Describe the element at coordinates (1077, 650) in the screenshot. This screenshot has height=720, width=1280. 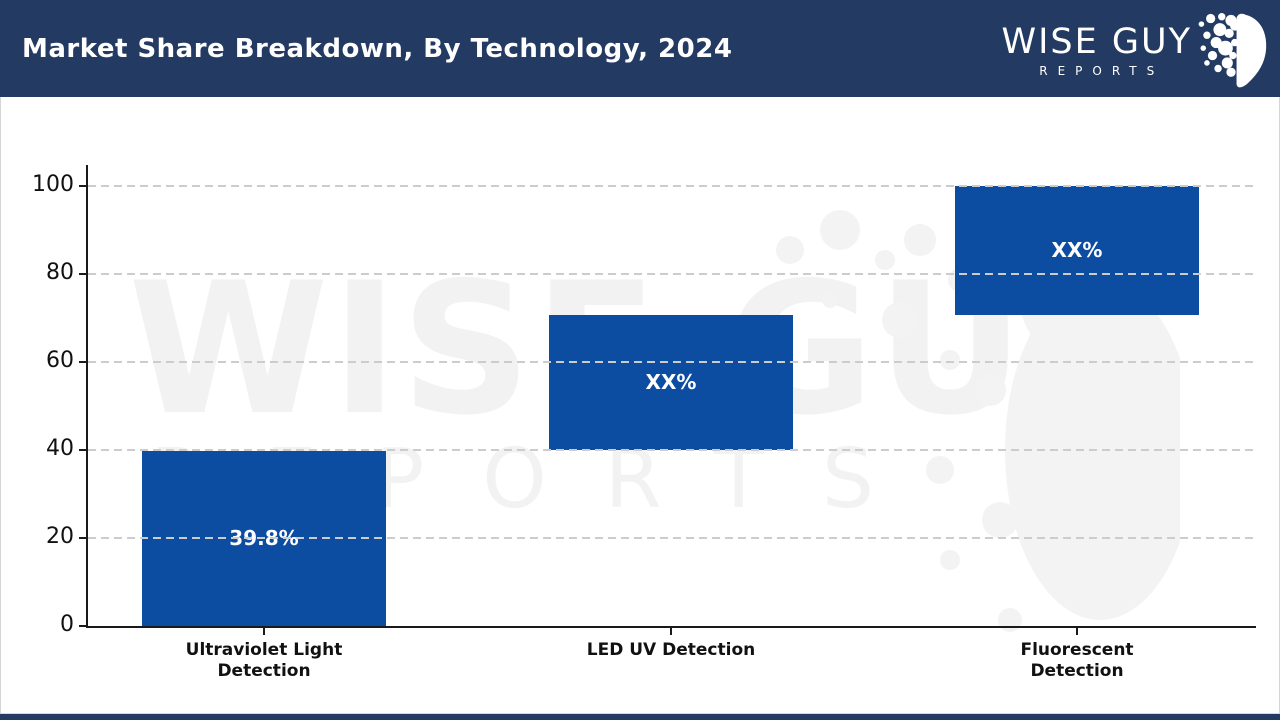
I see `x-category-label-line: Fluorescent` at that location.